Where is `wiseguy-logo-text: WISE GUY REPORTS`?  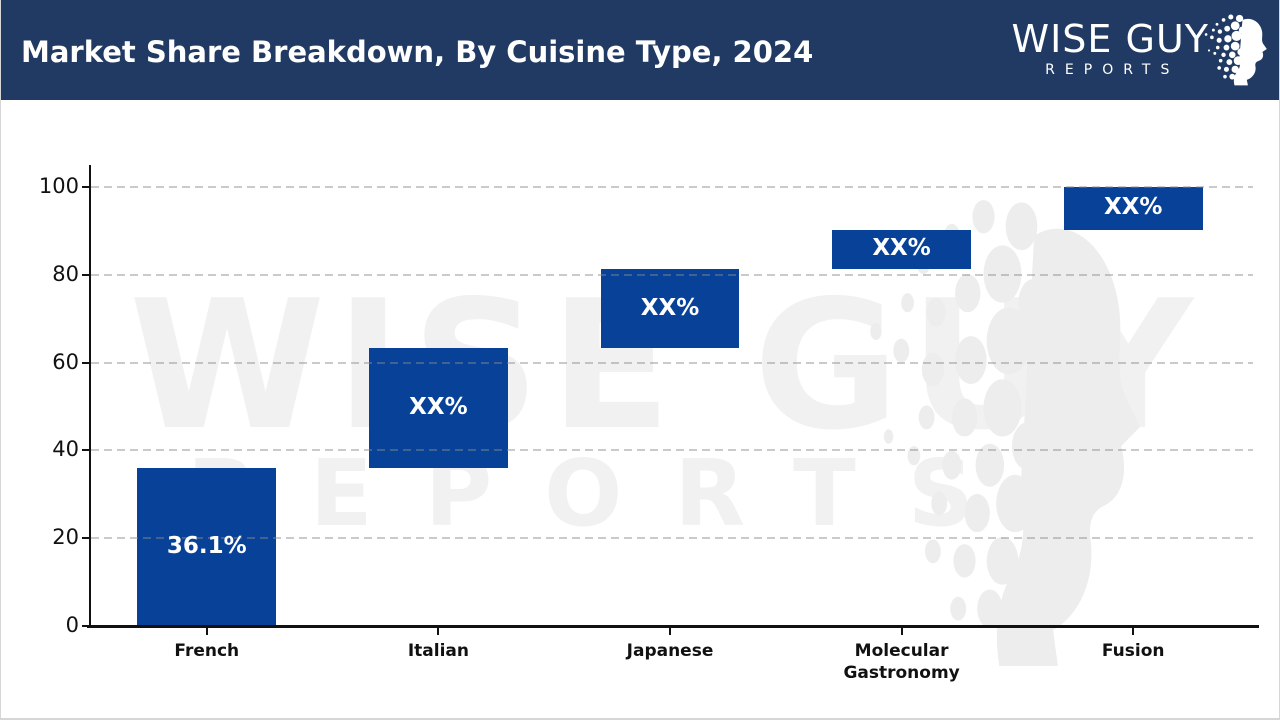 wiseguy-logo-text: WISE GUY REPORTS is located at coordinates (1110, 47).